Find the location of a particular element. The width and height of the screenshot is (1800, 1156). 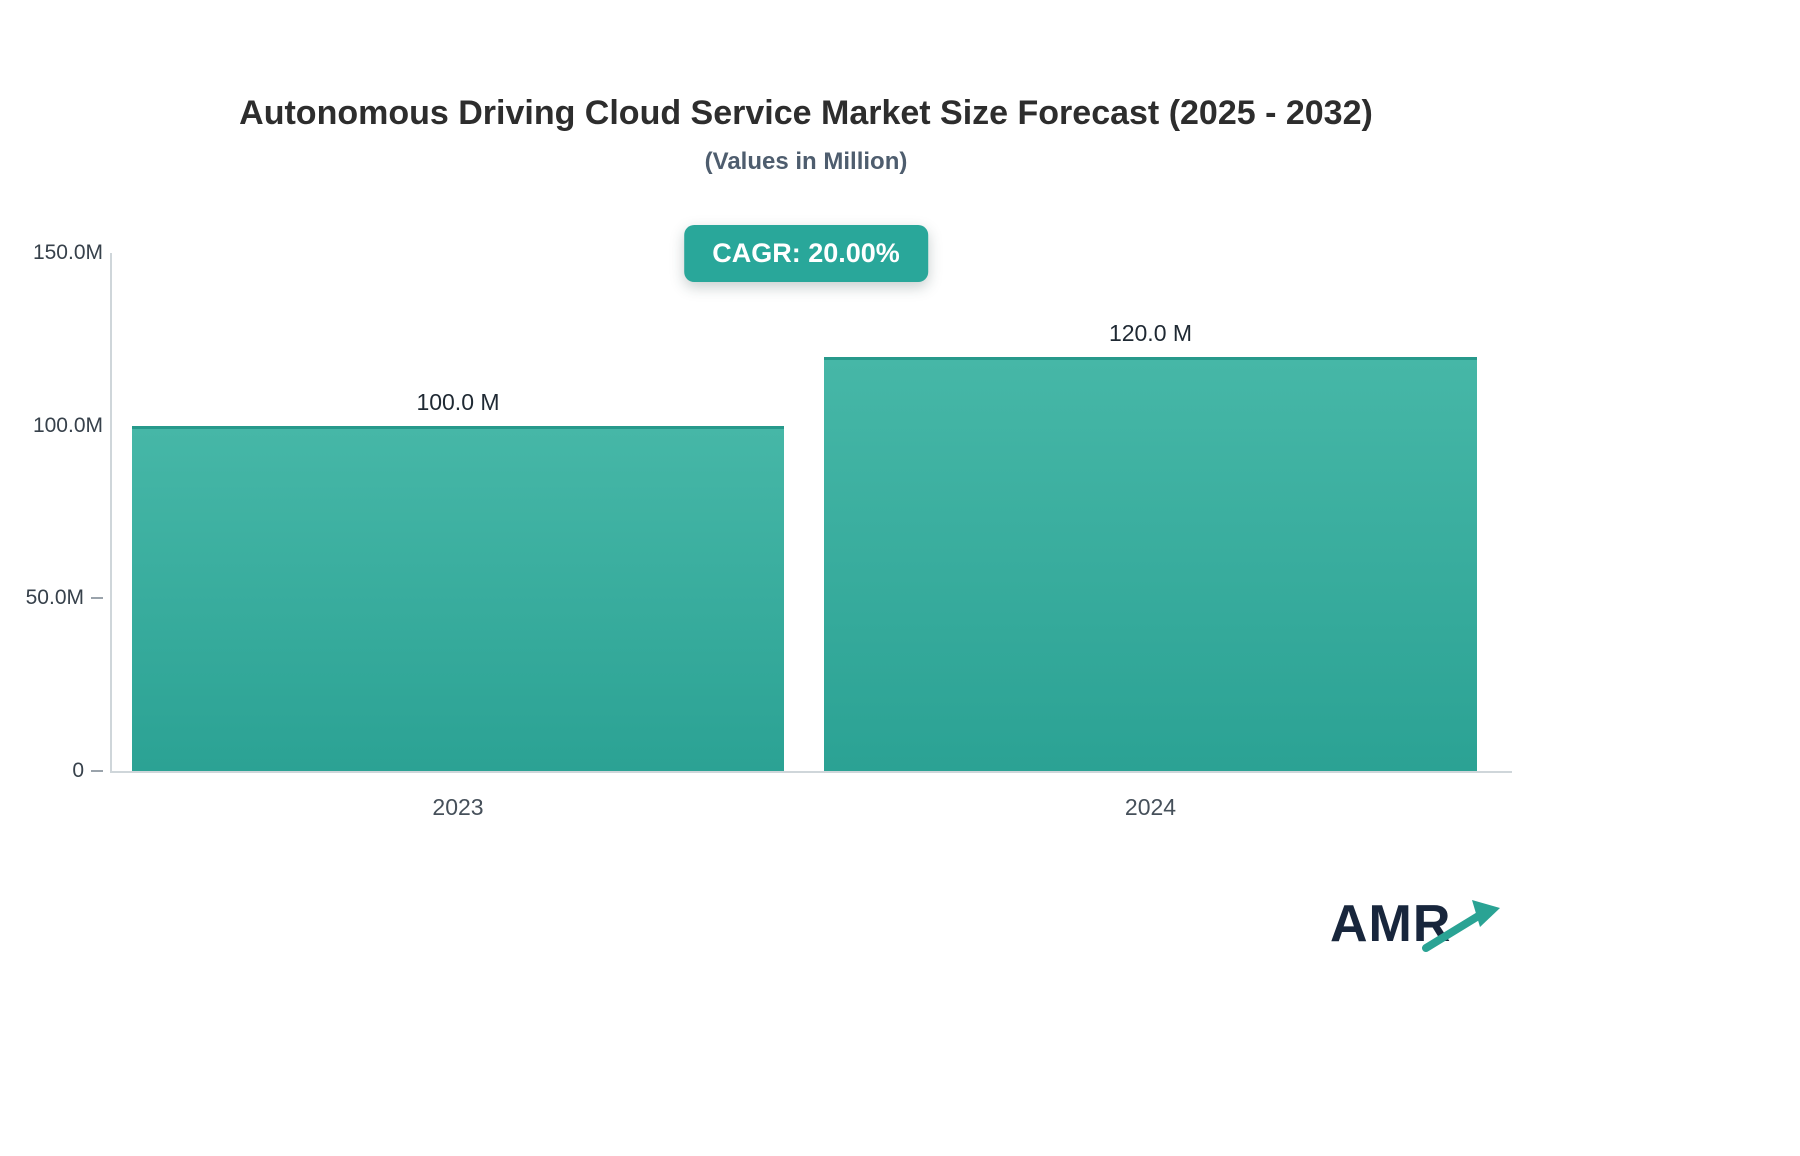

y-axis-tick-label: 50.0M is located at coordinates (54, 598).